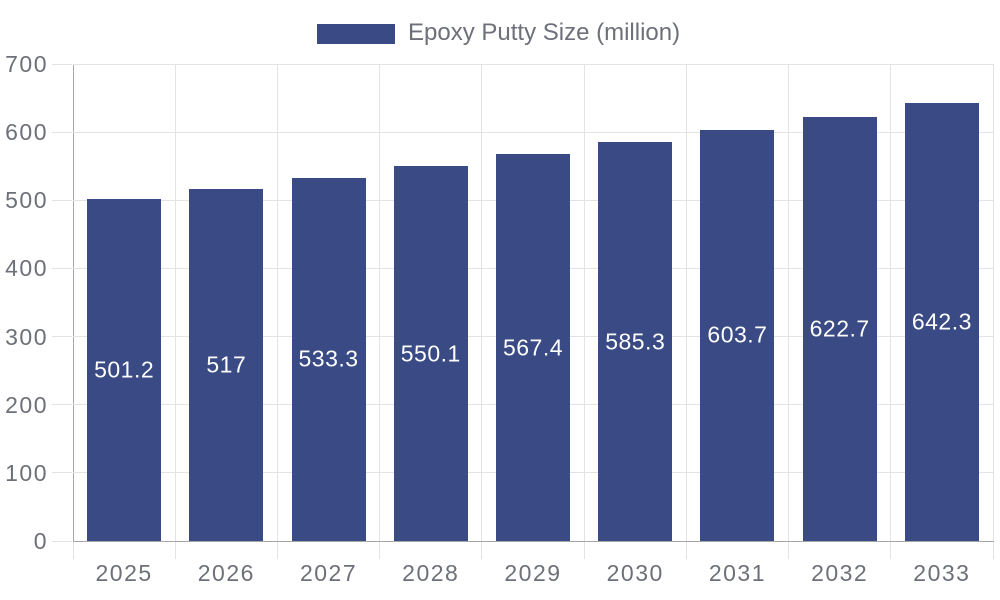 This screenshot has height=600, width=1000. What do you see at coordinates (40, 541) in the screenshot?
I see `y-axis-tick-label: 0` at bounding box center [40, 541].